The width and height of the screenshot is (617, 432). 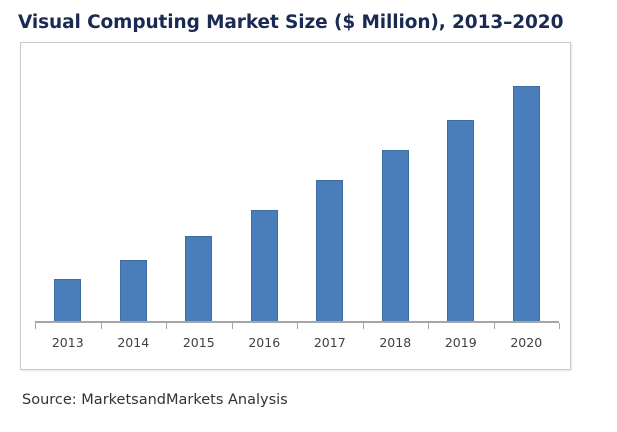 What do you see at coordinates (155, 400) in the screenshot?
I see `source-caption: Source: MarketsandMarkets Analysis` at bounding box center [155, 400].